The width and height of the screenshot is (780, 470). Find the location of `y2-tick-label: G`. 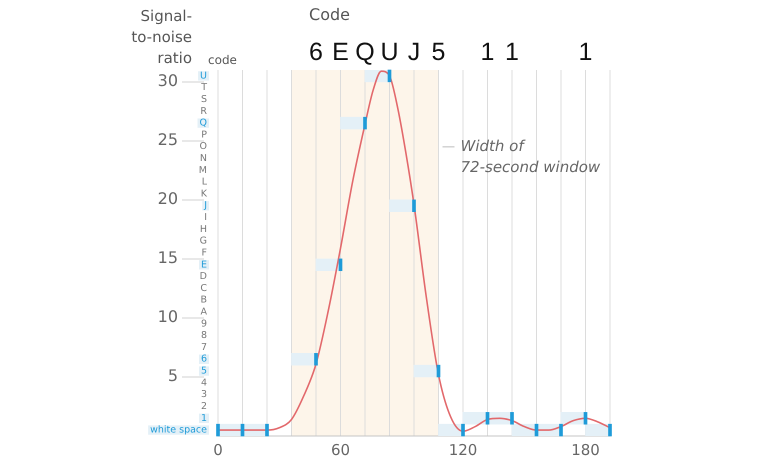

y2-tick-label: G is located at coordinates (203, 241).